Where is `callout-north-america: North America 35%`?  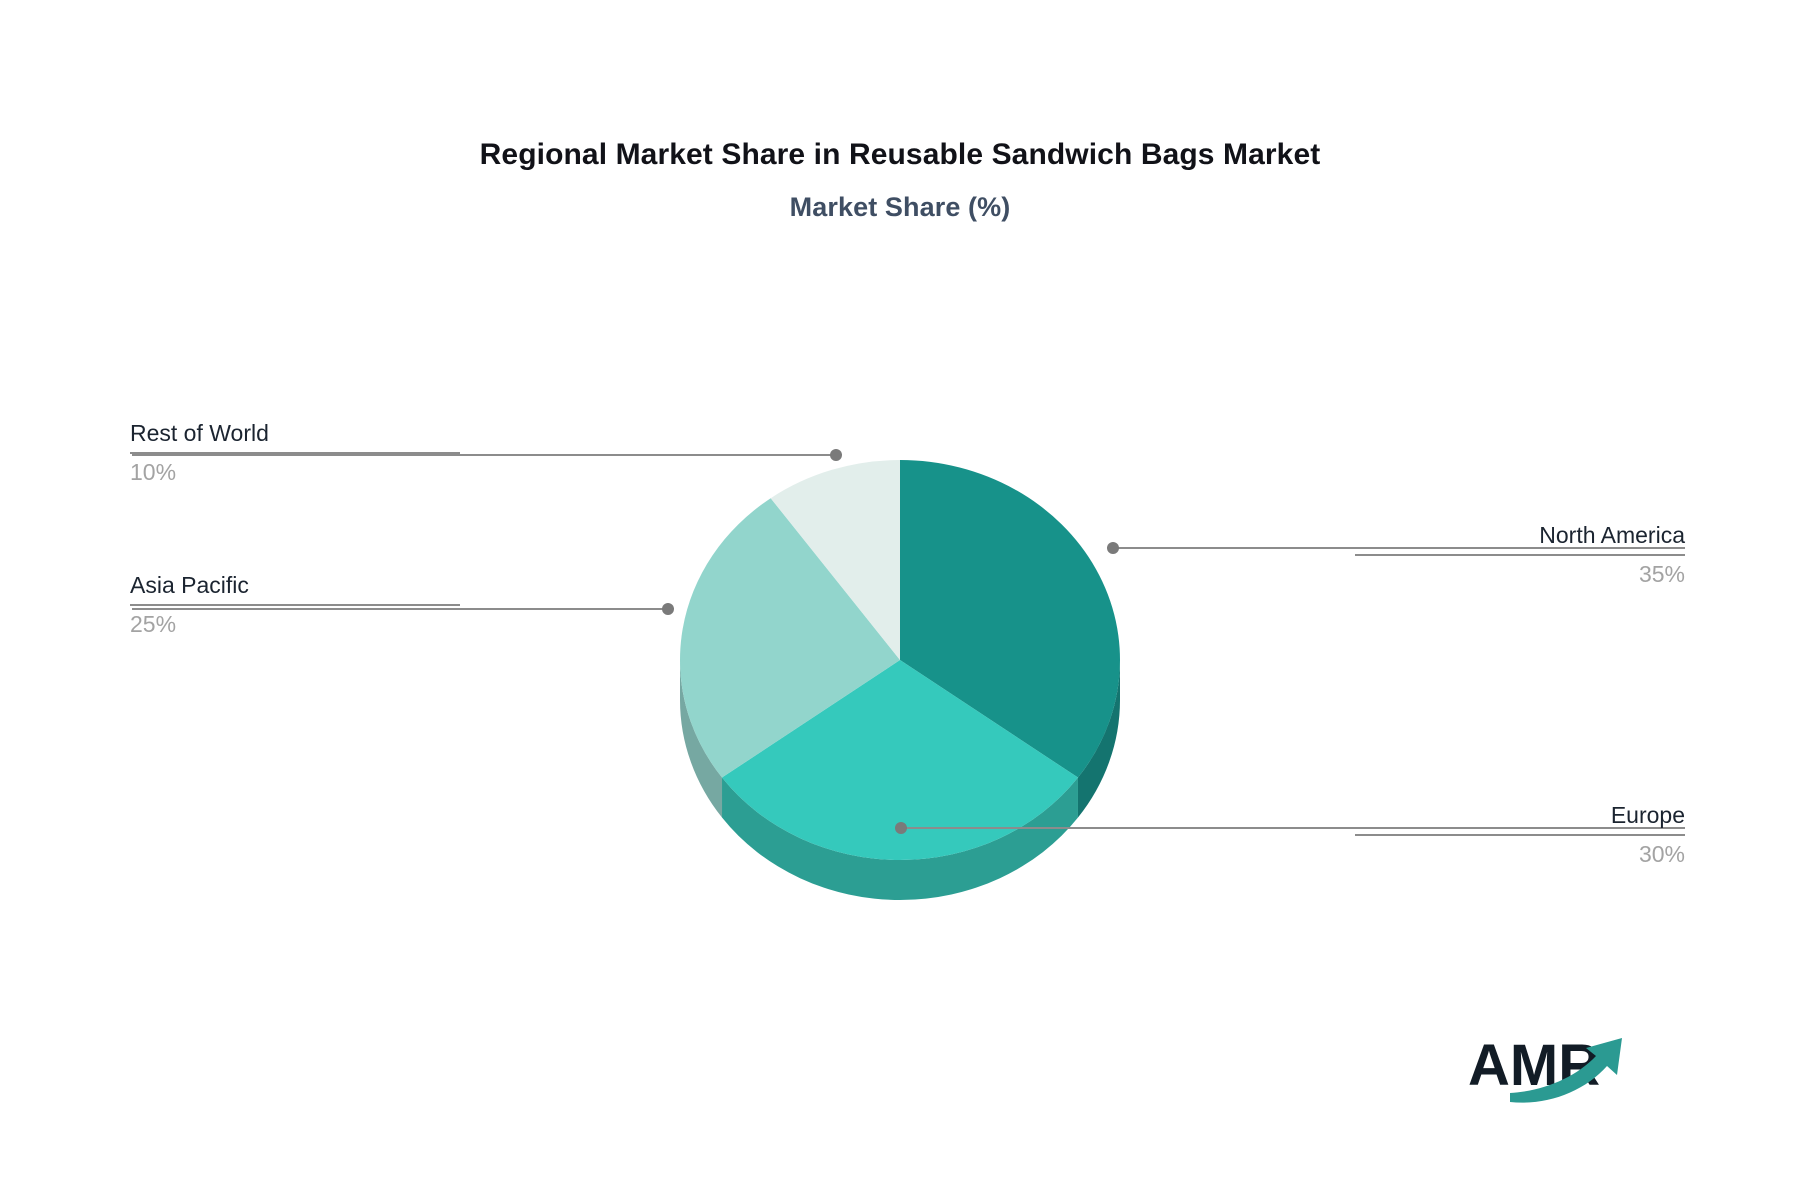
callout-north-america: North America 35% is located at coordinates (1520, 554).